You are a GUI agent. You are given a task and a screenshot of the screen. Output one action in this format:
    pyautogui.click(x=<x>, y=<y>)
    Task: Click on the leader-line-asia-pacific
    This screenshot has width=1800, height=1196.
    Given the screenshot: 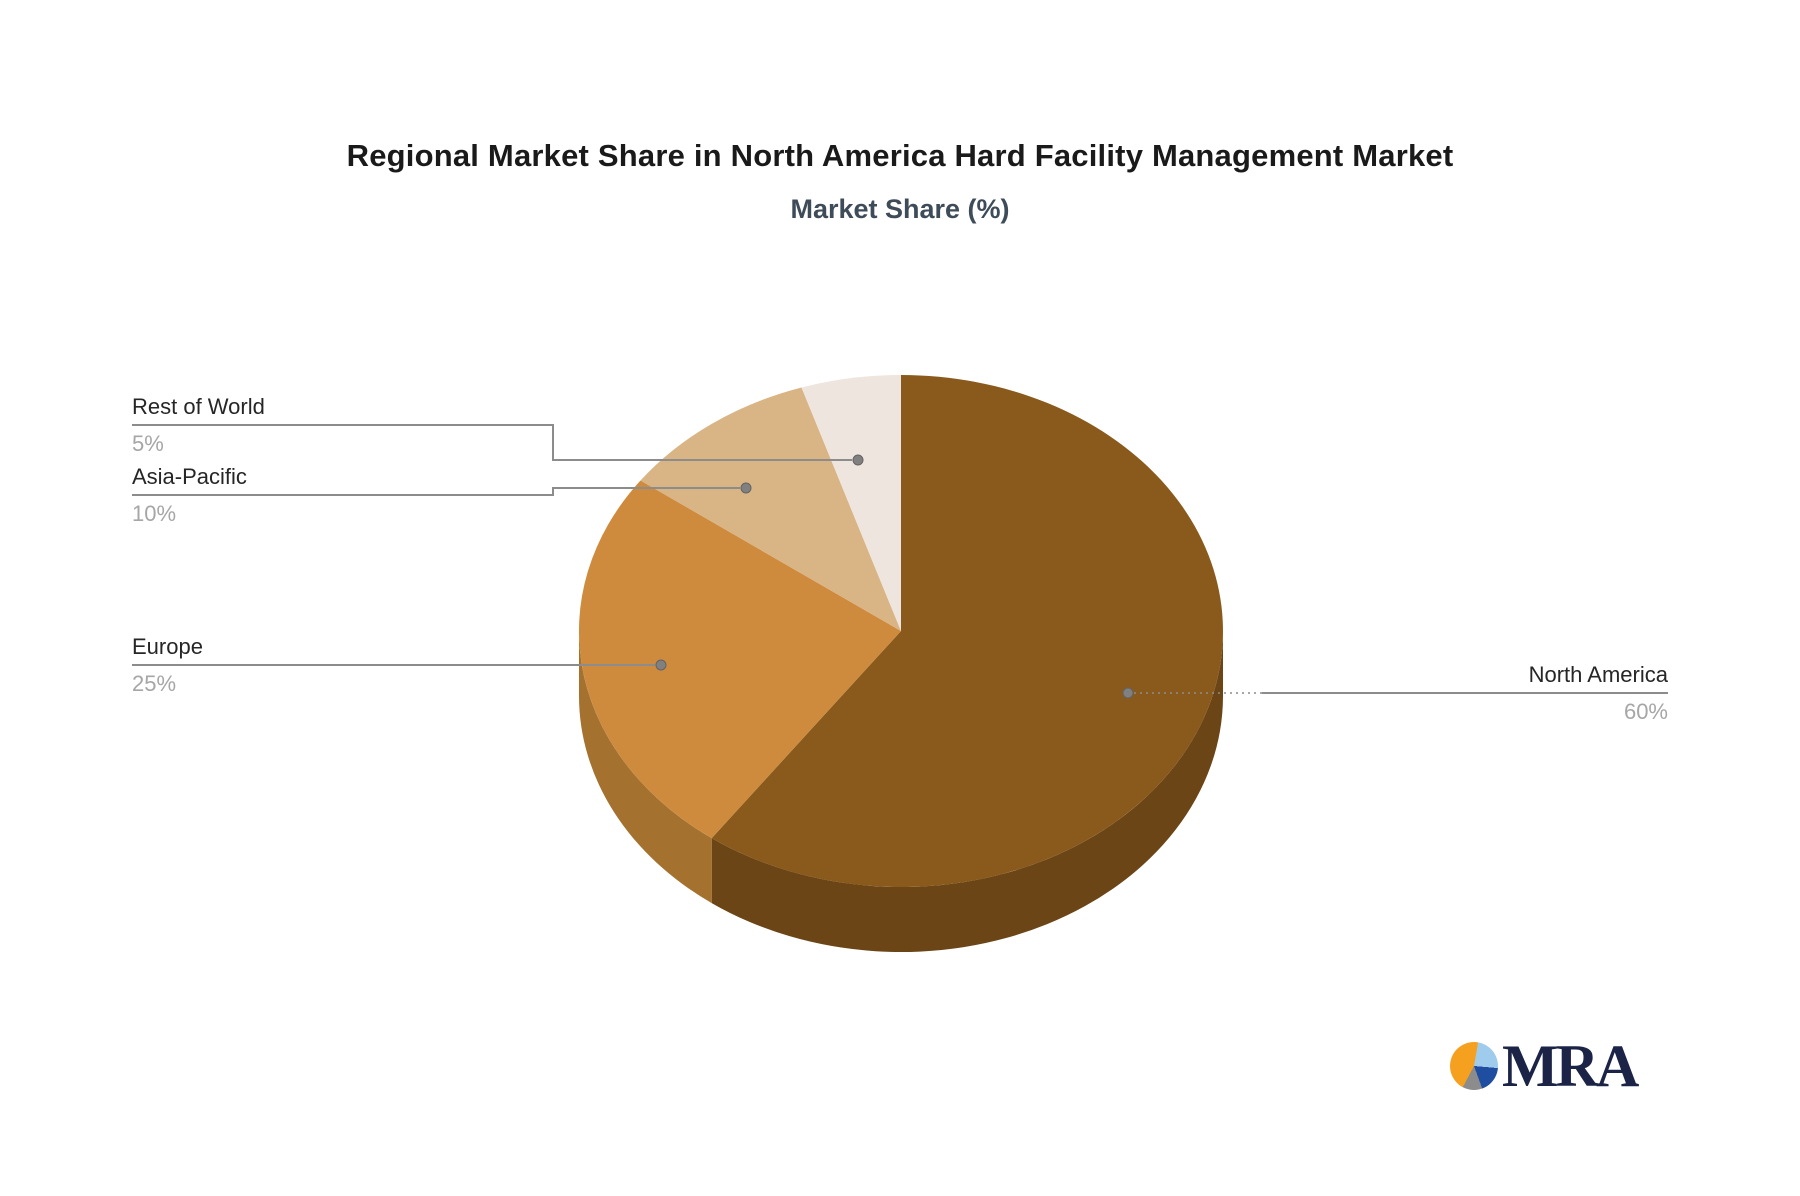 What is the action you would take?
    pyautogui.click(x=436, y=491)
    